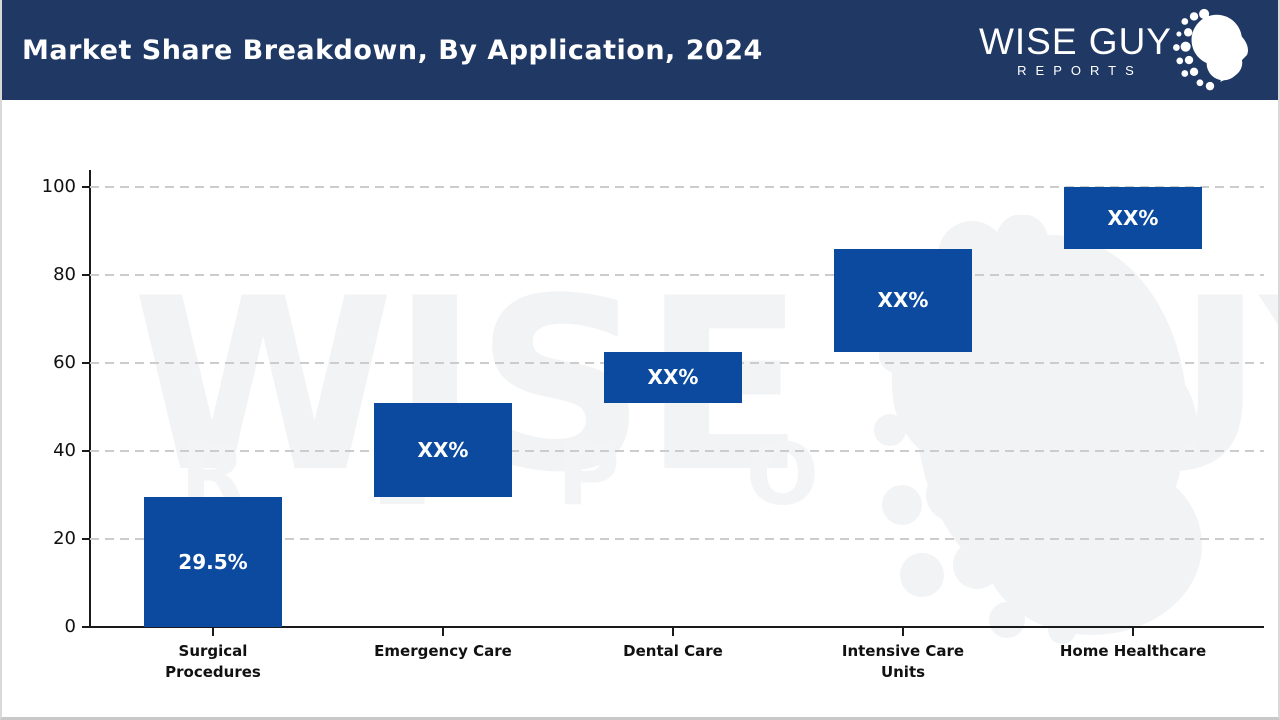  Describe the element at coordinates (673, 651) in the screenshot. I see `x-category-label: Dental Care` at that location.